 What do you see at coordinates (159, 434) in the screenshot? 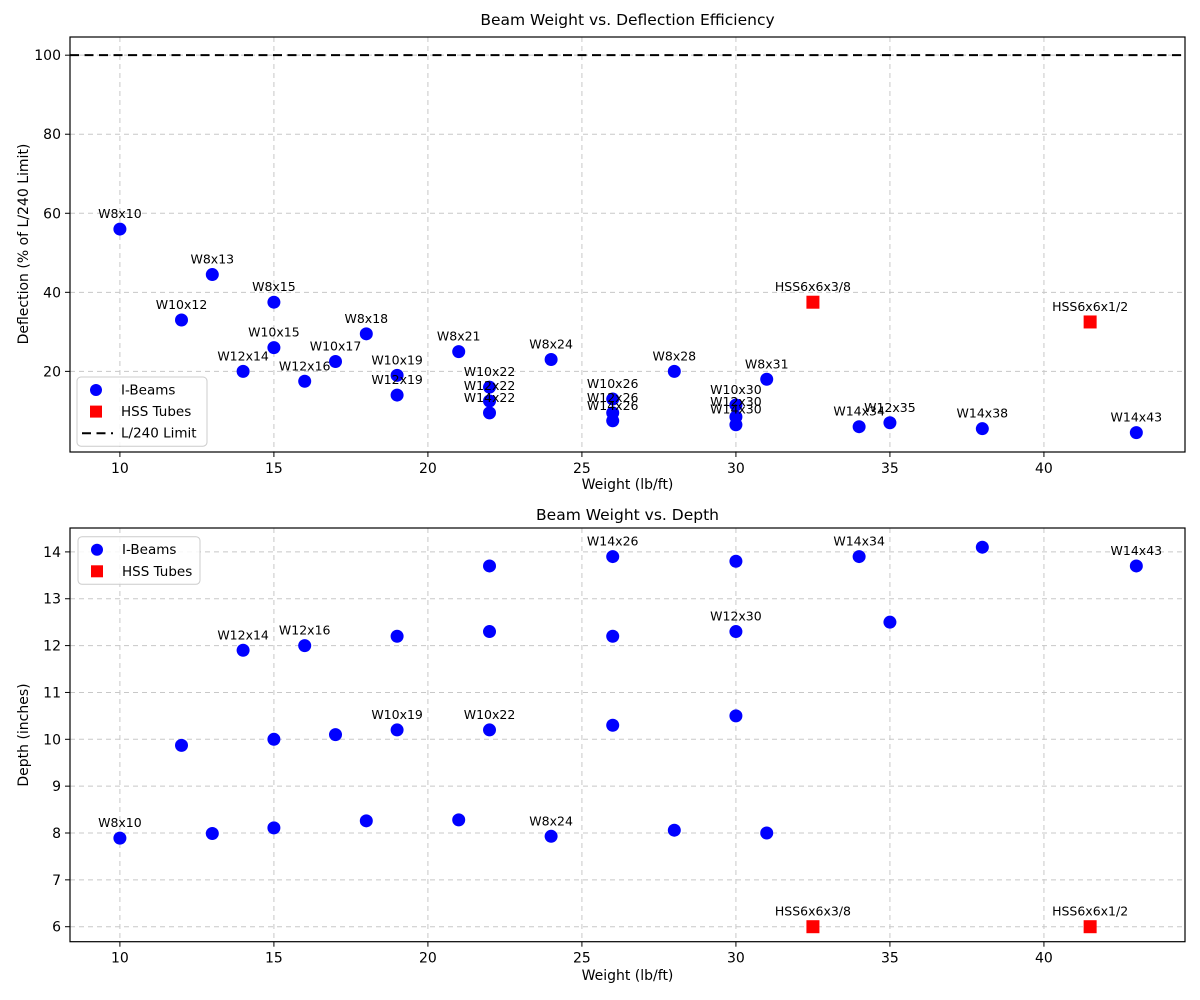
I see `legend-label: L/240 Limit` at bounding box center [159, 434].